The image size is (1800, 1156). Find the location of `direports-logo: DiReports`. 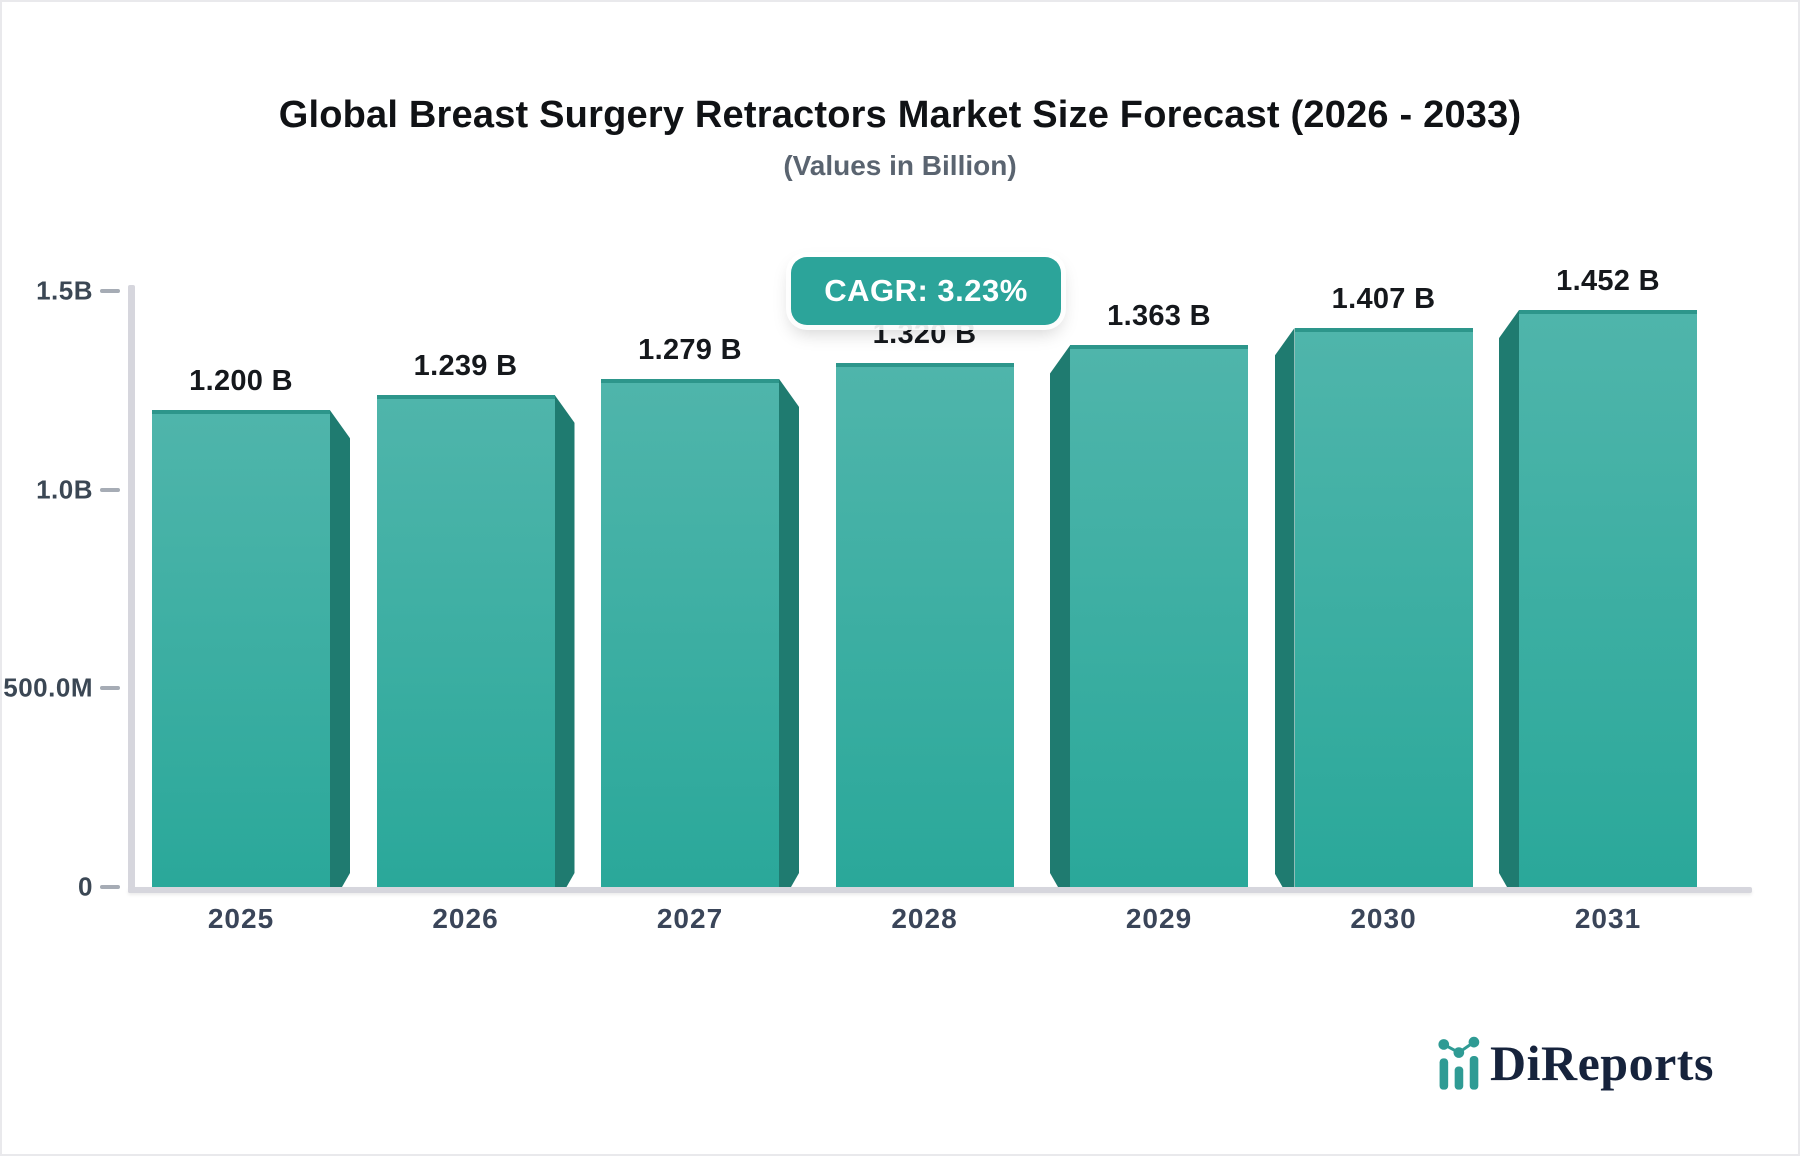

direports-logo: DiReports is located at coordinates (1575, 1063).